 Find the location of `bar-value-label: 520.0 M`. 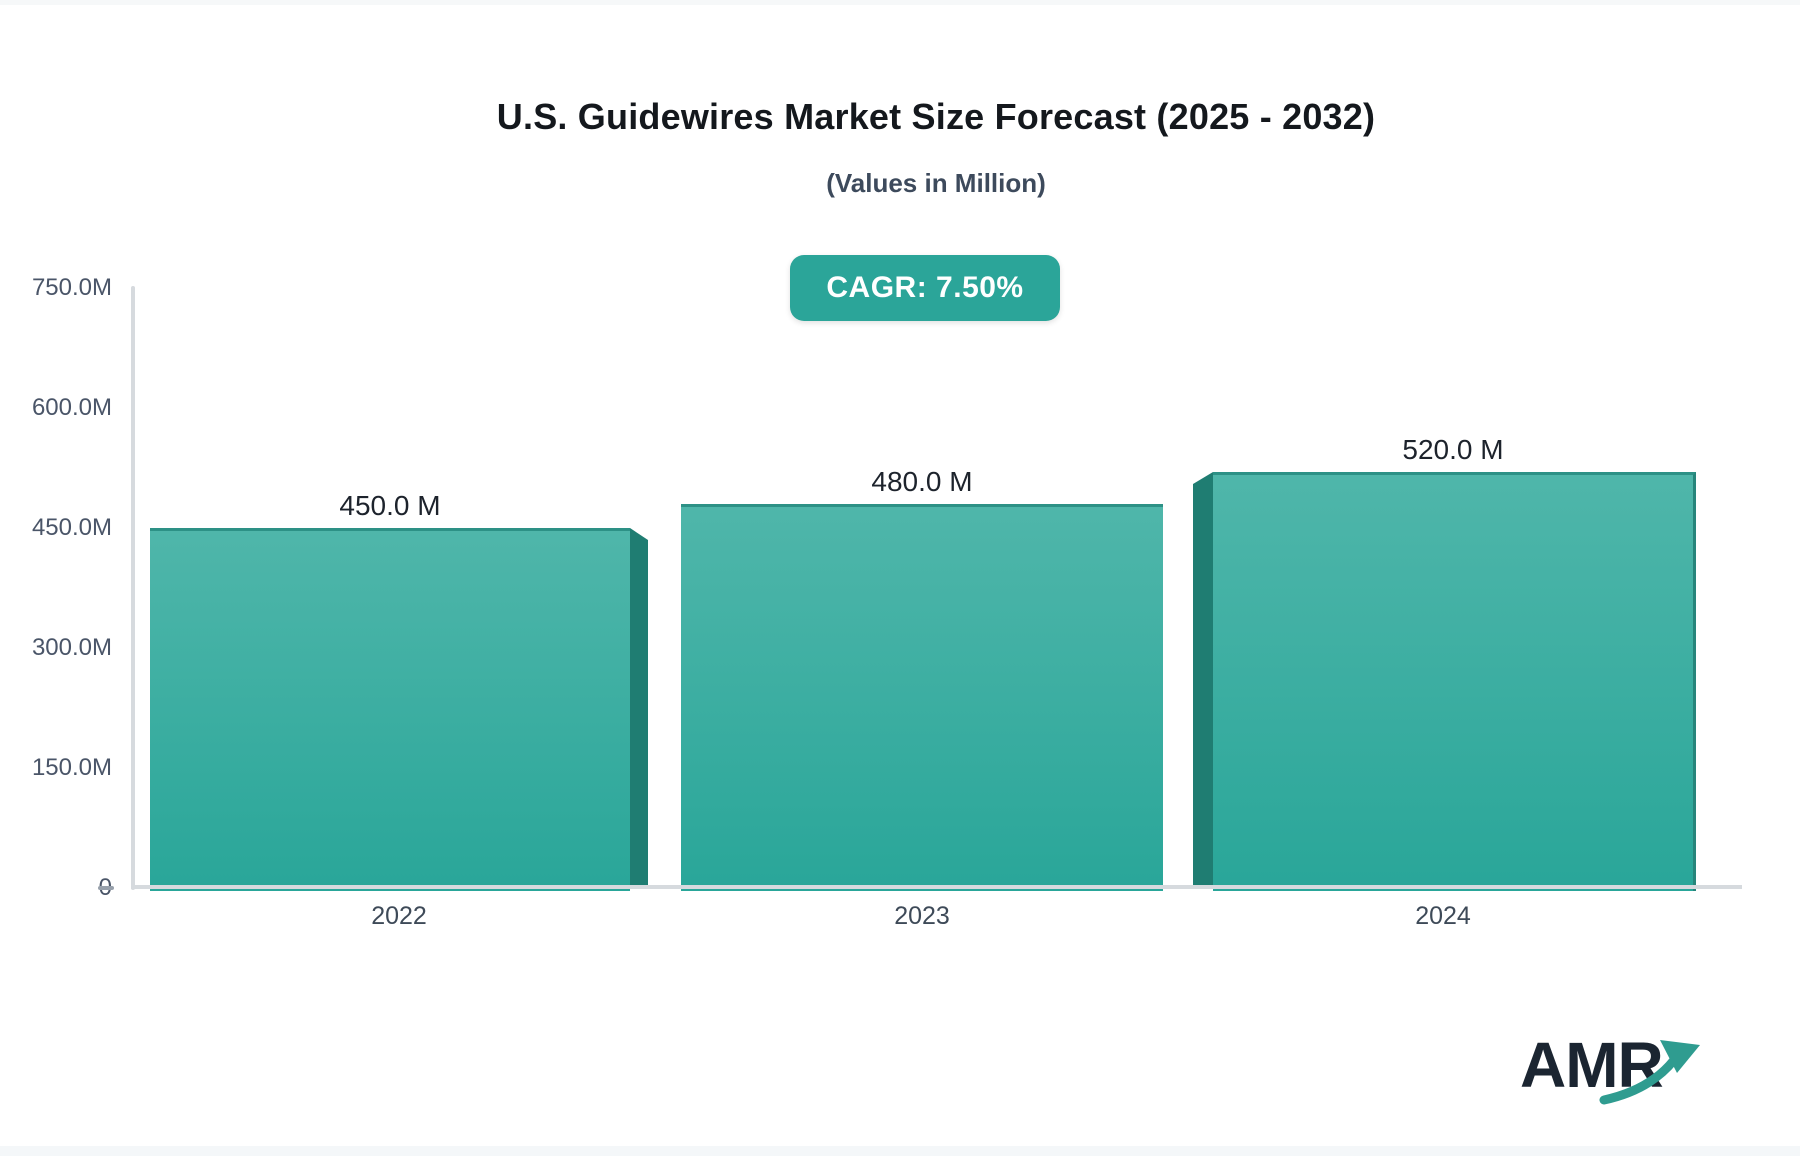

bar-value-label: 520.0 M is located at coordinates (1453, 449).